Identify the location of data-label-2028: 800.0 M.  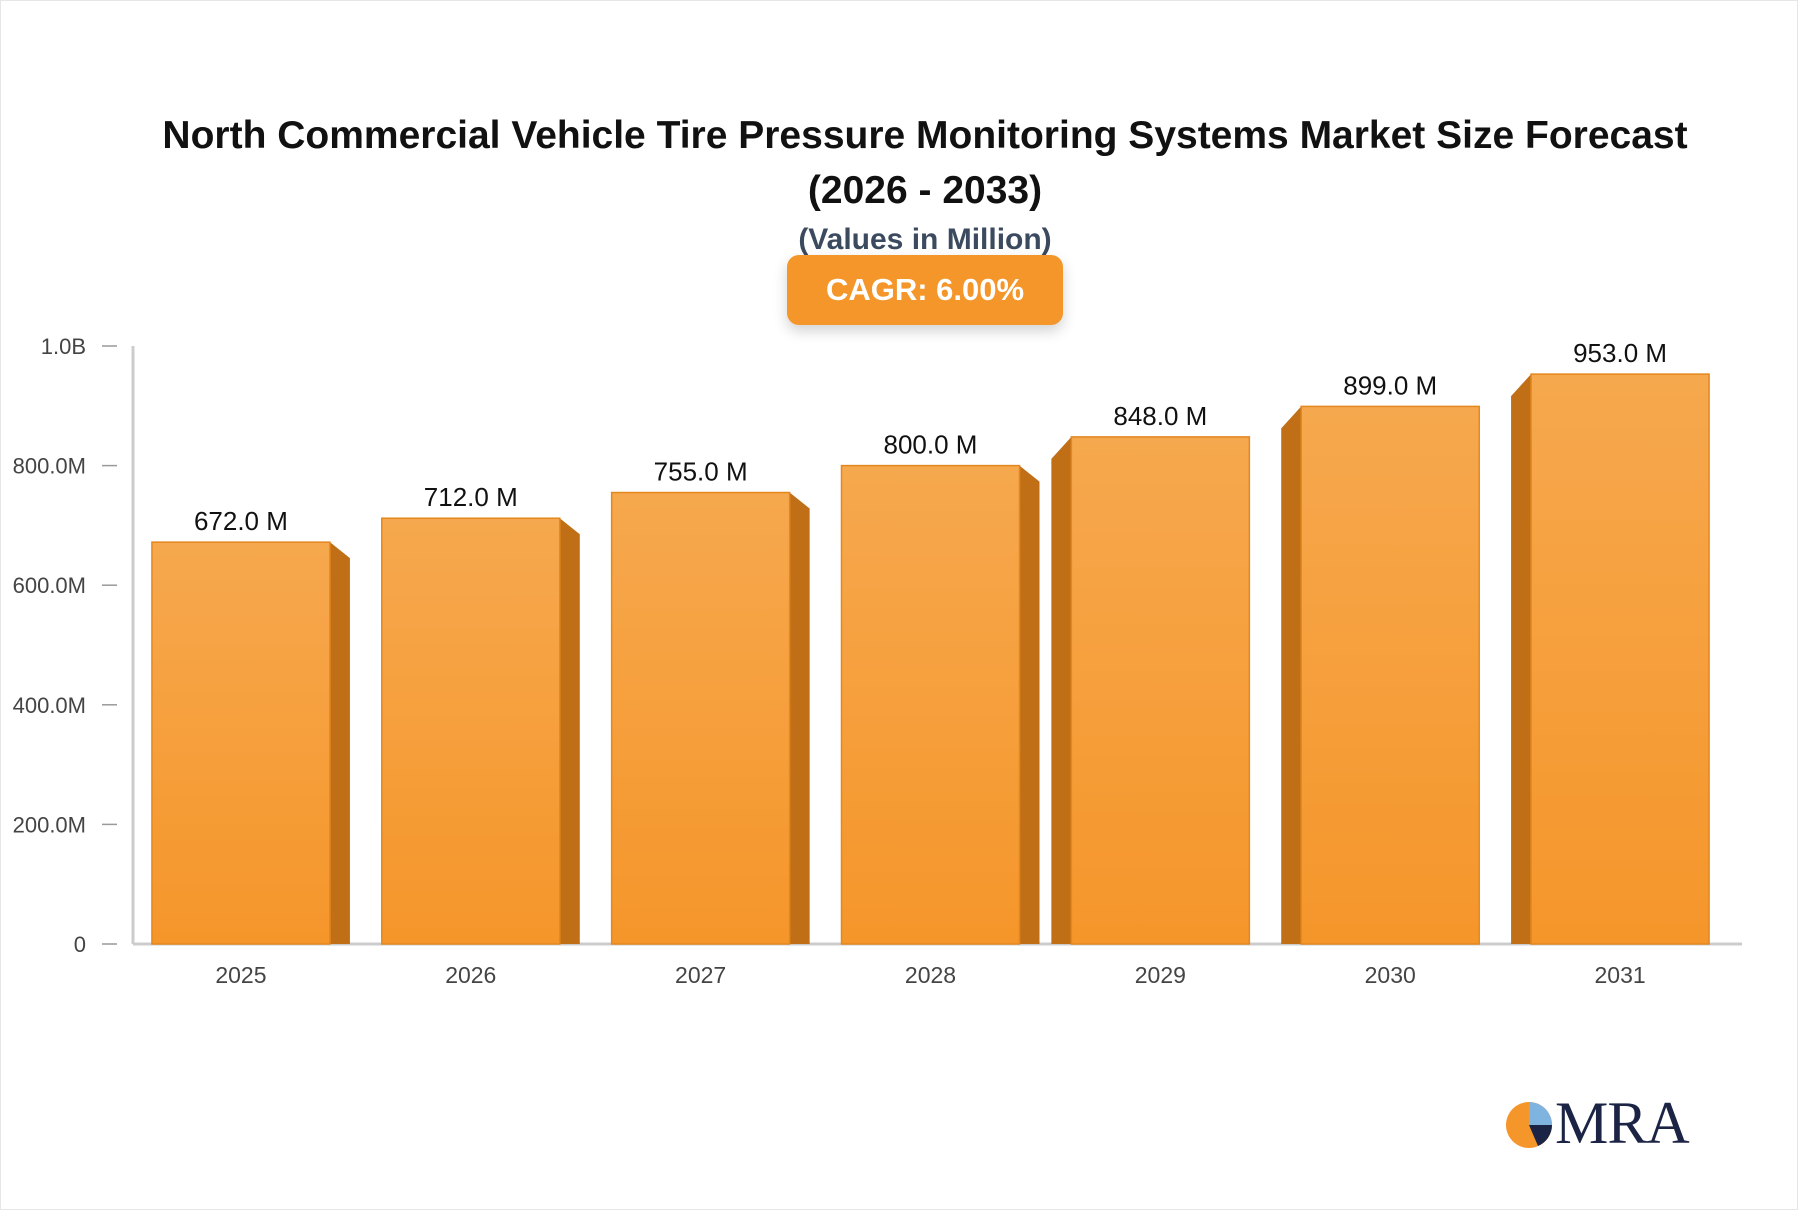
(931, 445).